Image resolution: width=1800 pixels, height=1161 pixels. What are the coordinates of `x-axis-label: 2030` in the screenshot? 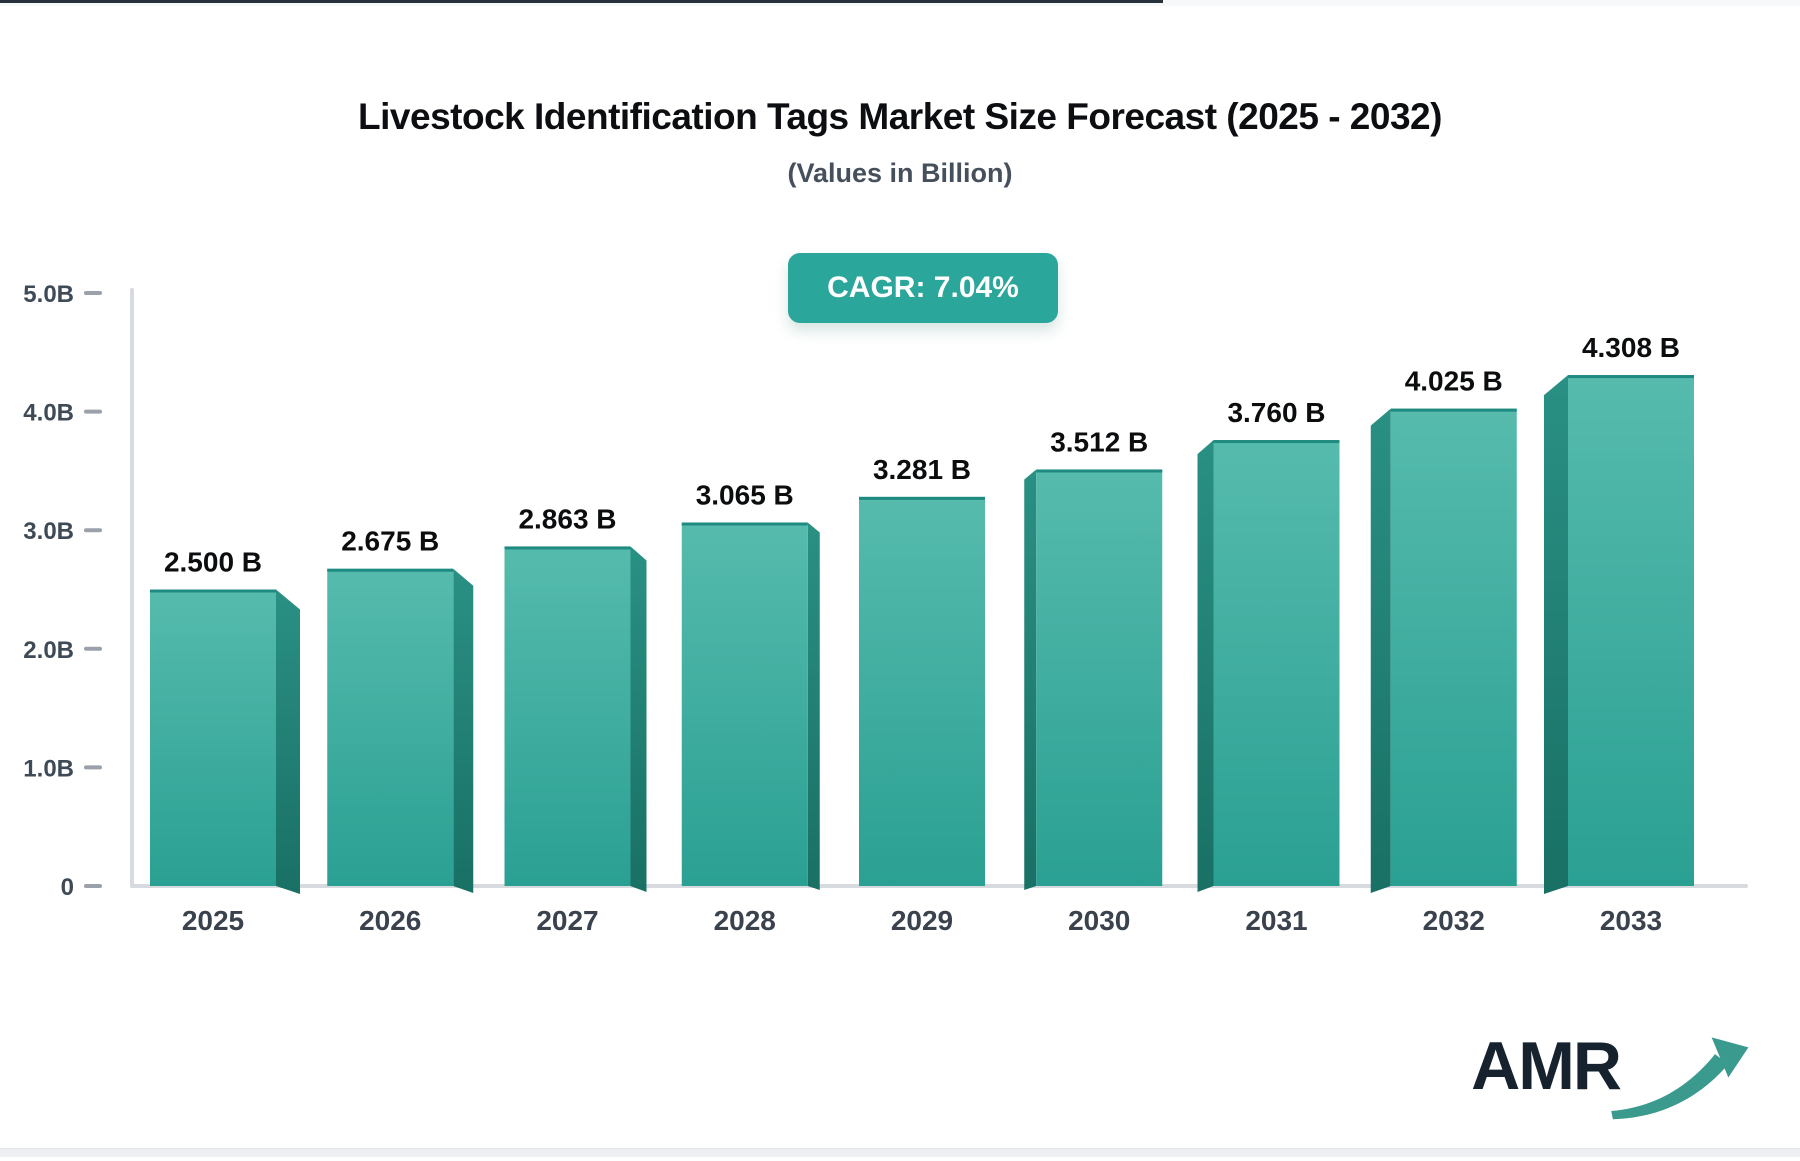 It's located at (1099, 920).